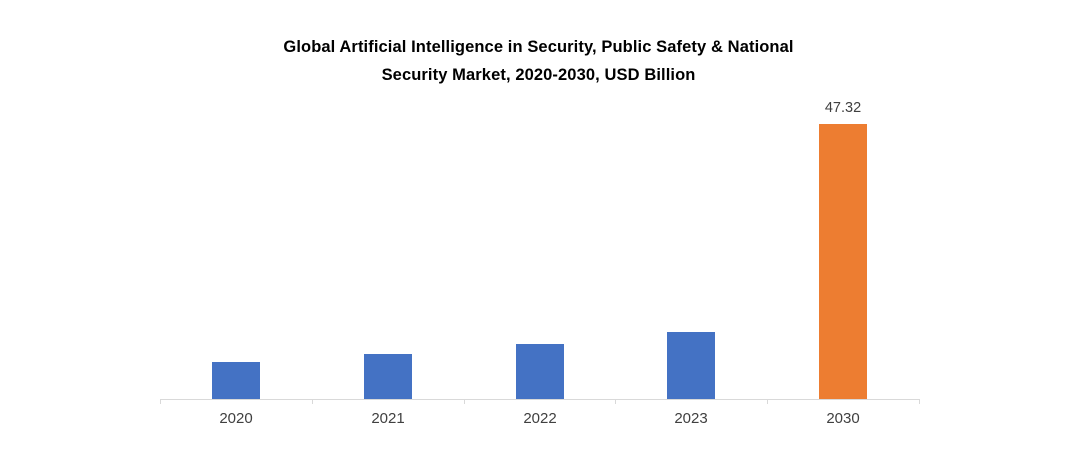 Image resolution: width=1077 pixels, height=462 pixels. What do you see at coordinates (843, 418) in the screenshot?
I see `x-axis-label-2030: 2030` at bounding box center [843, 418].